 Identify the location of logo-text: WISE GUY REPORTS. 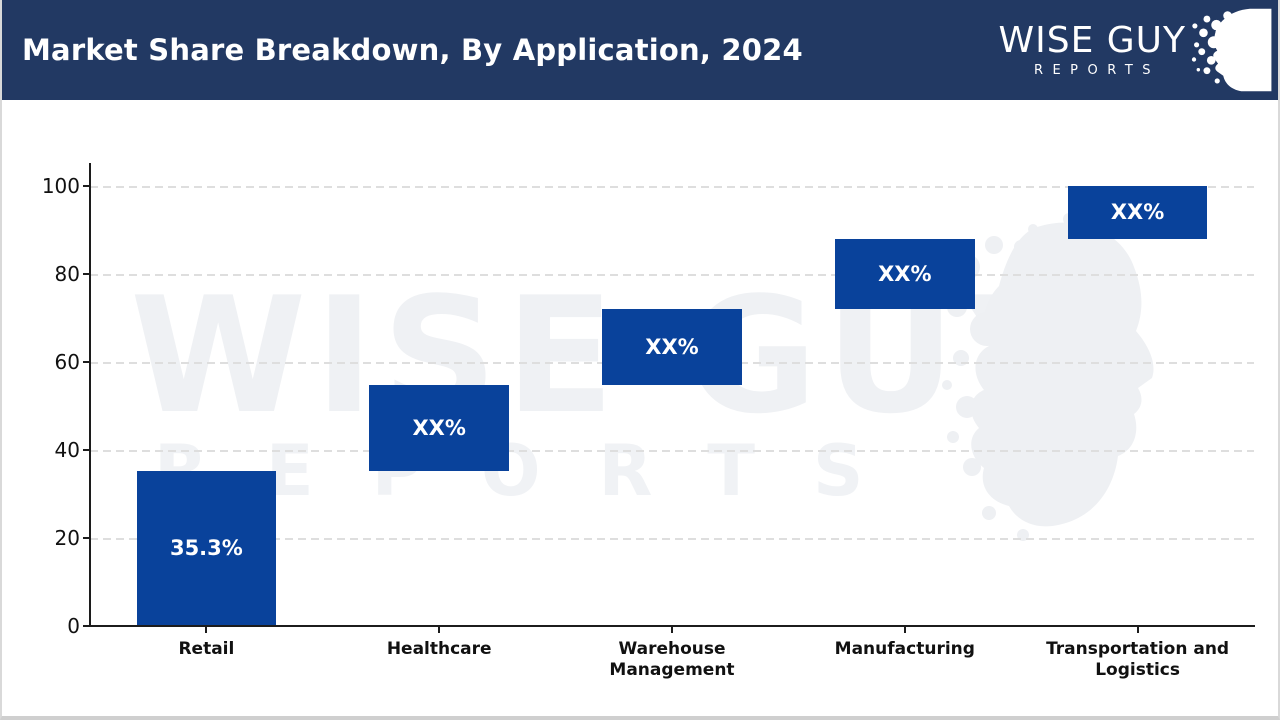
(1092, 48).